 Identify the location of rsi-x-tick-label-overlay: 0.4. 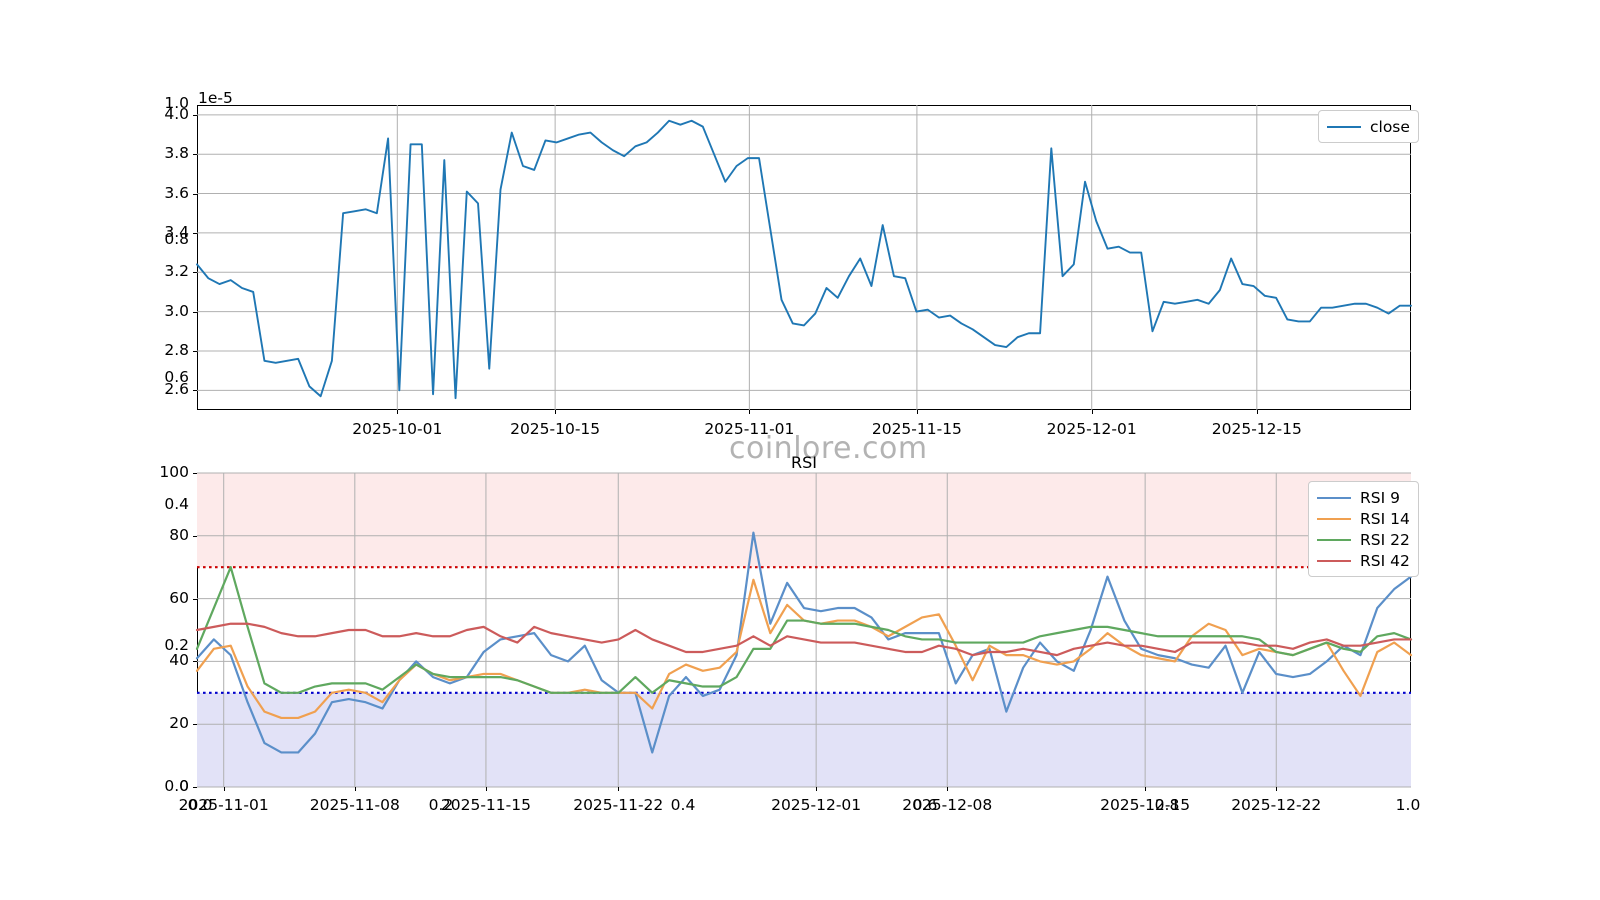
(683, 805).